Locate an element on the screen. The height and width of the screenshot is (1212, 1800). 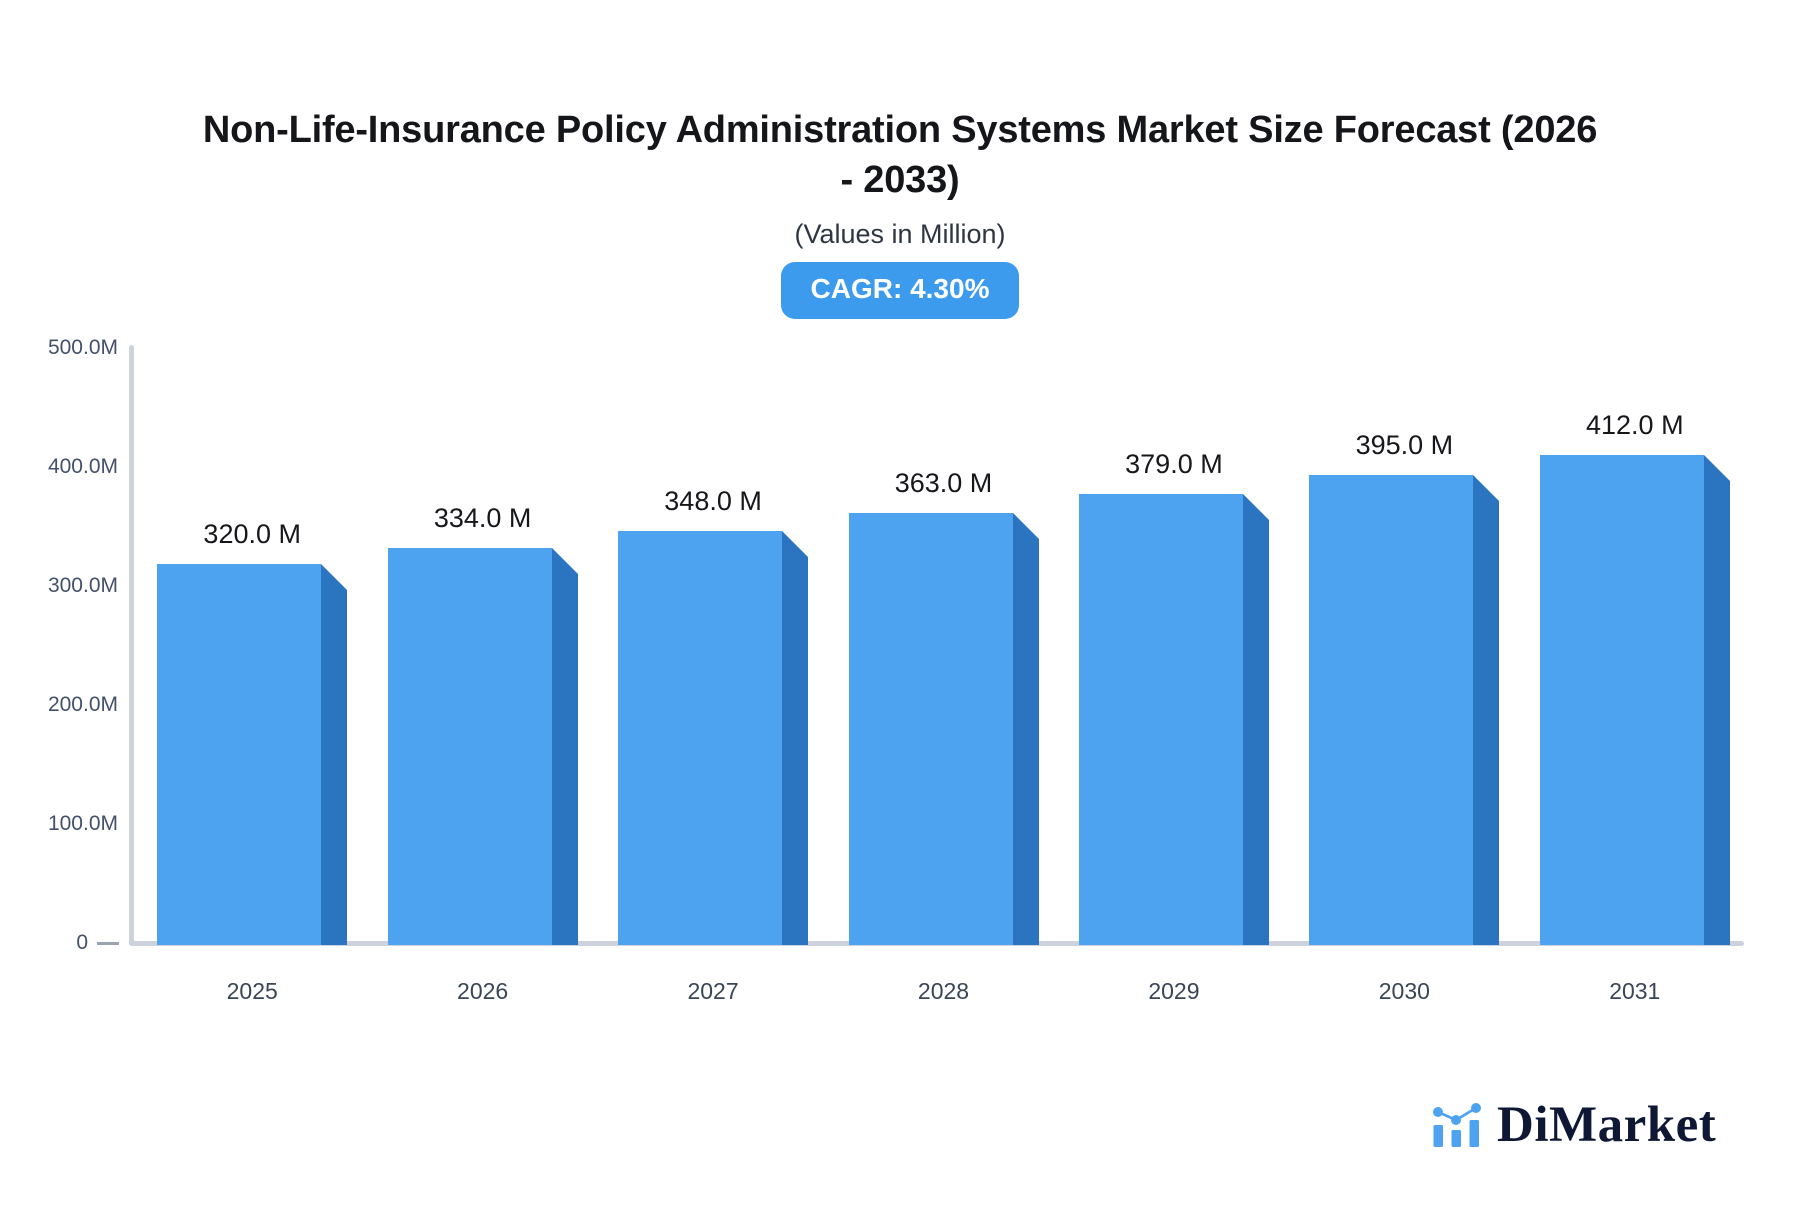
bar-value-label: 395.0 M is located at coordinates (1404, 444).